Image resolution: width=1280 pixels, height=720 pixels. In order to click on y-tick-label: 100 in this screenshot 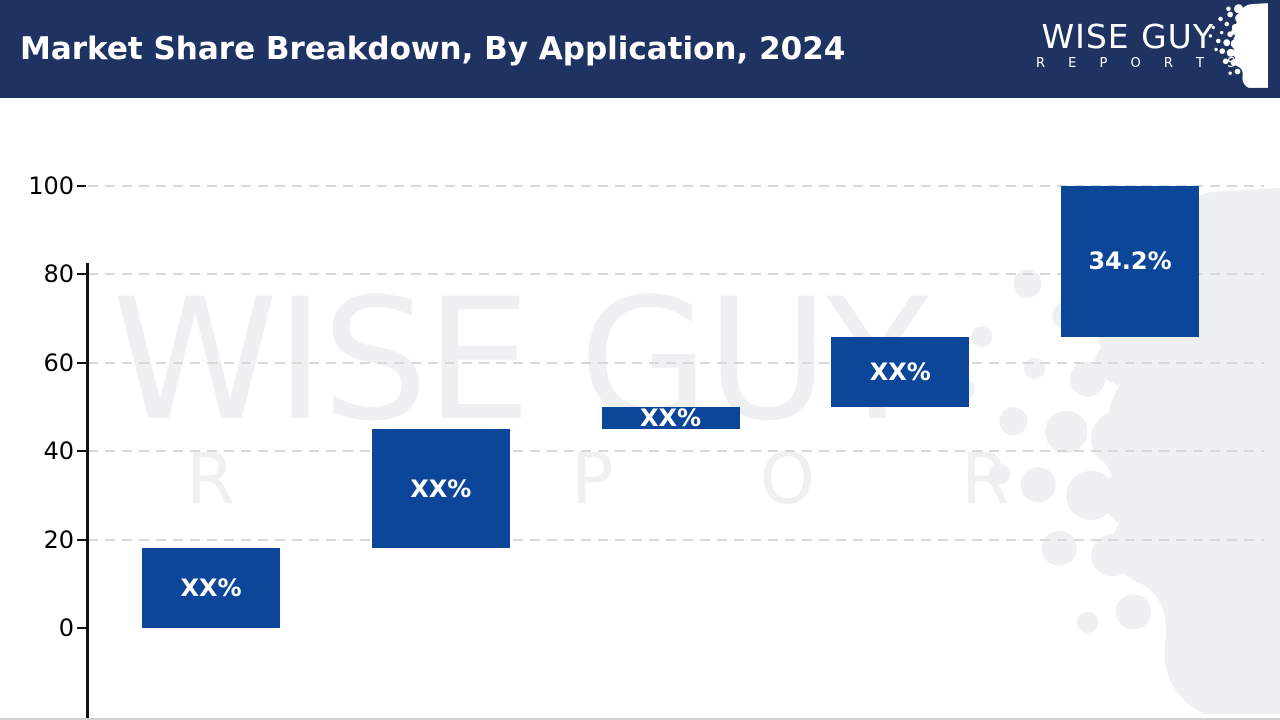, I will do `click(51, 185)`.